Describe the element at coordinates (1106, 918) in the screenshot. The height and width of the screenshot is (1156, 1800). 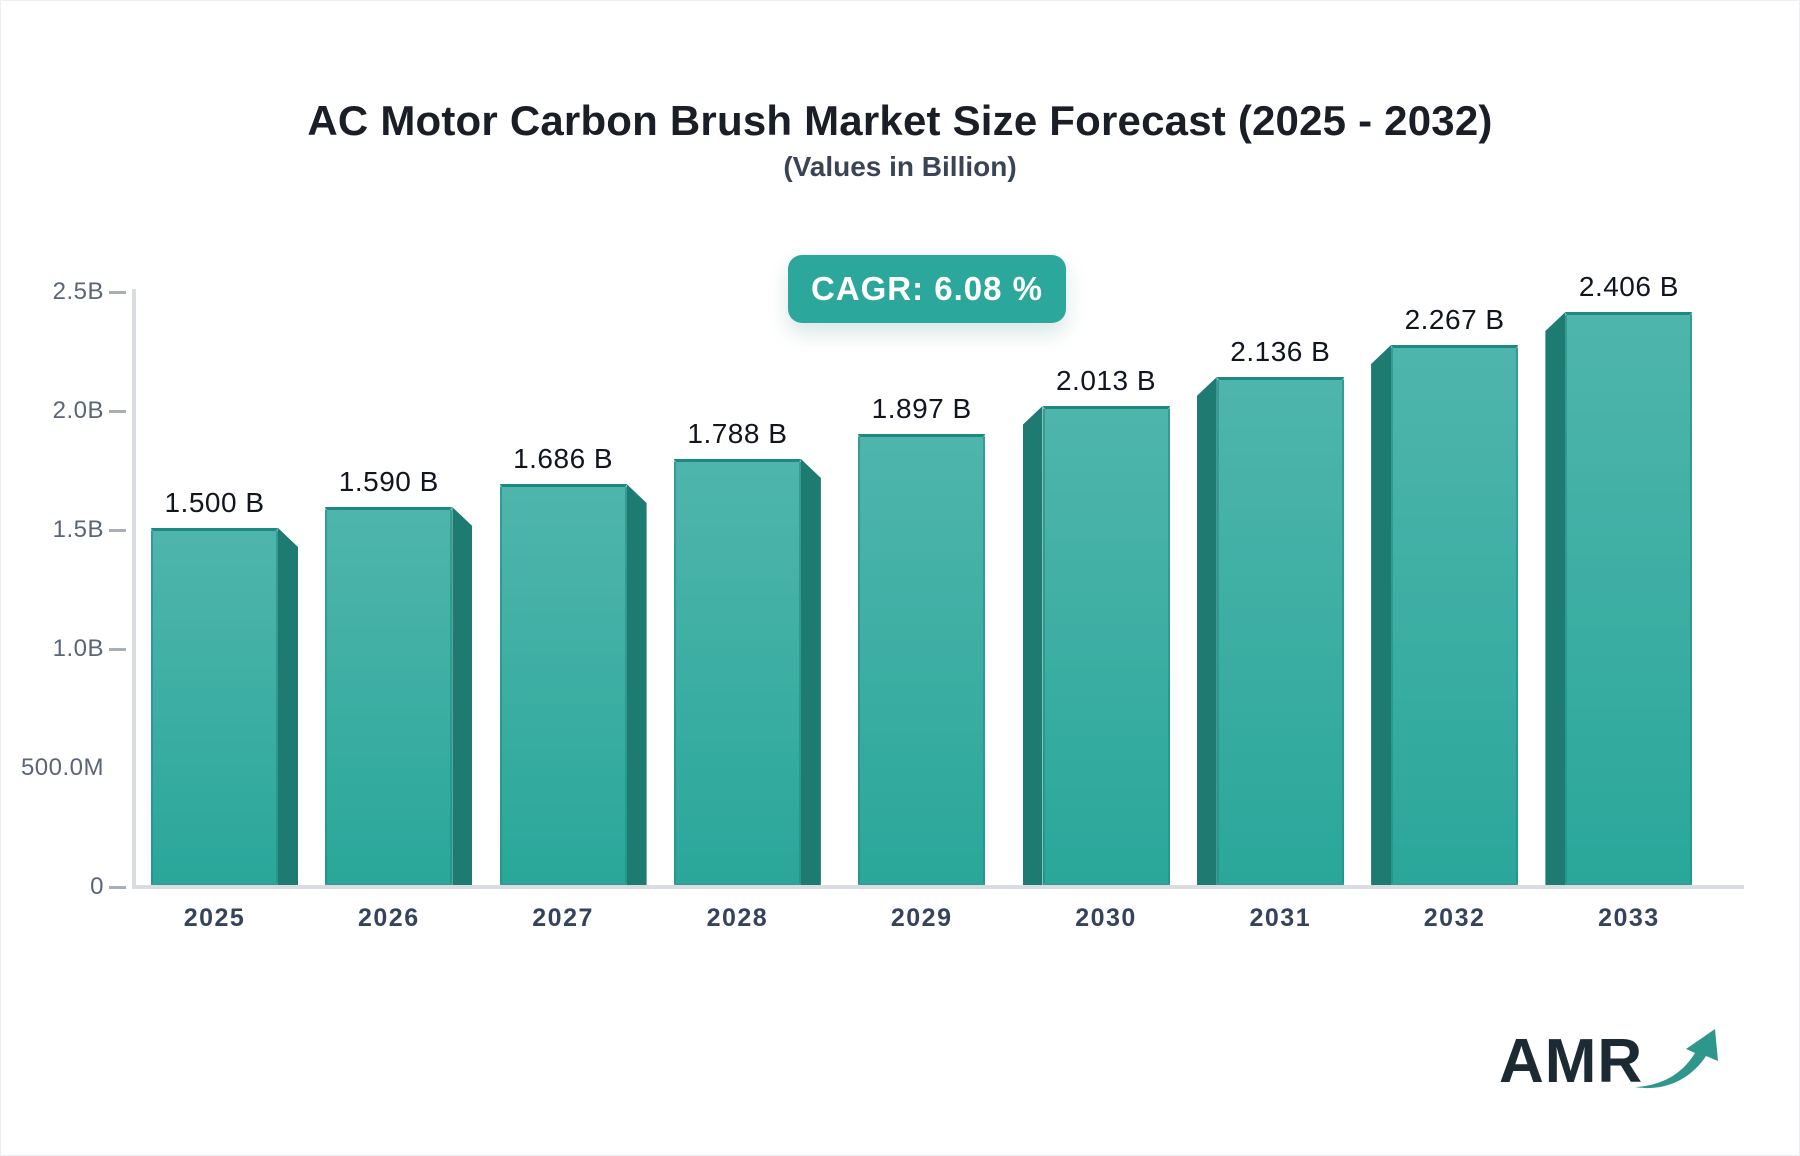
I see `x-axis-label: 2030` at that location.